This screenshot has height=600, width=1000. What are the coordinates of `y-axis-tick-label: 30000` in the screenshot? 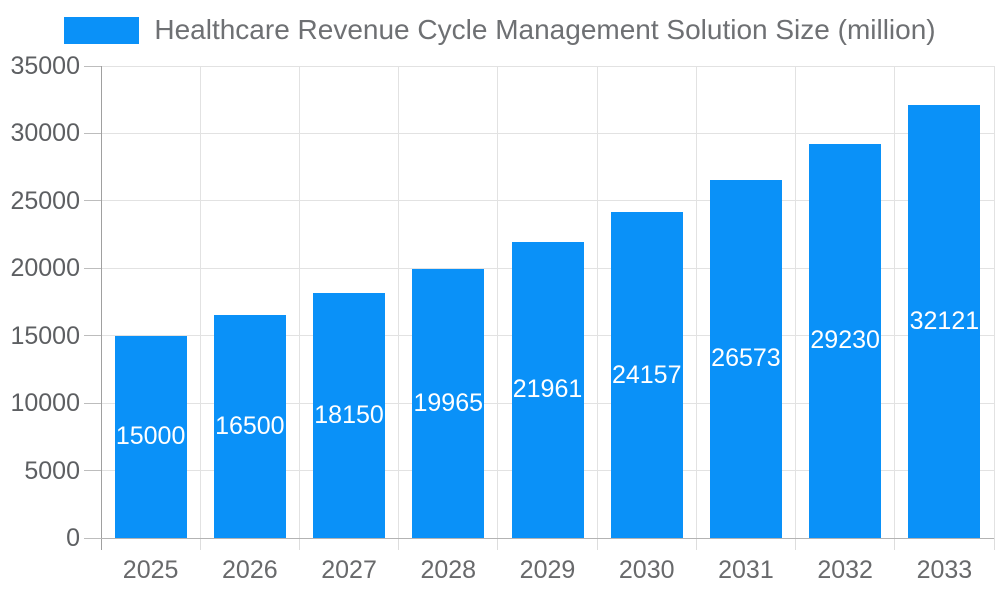 It's located at (45, 133).